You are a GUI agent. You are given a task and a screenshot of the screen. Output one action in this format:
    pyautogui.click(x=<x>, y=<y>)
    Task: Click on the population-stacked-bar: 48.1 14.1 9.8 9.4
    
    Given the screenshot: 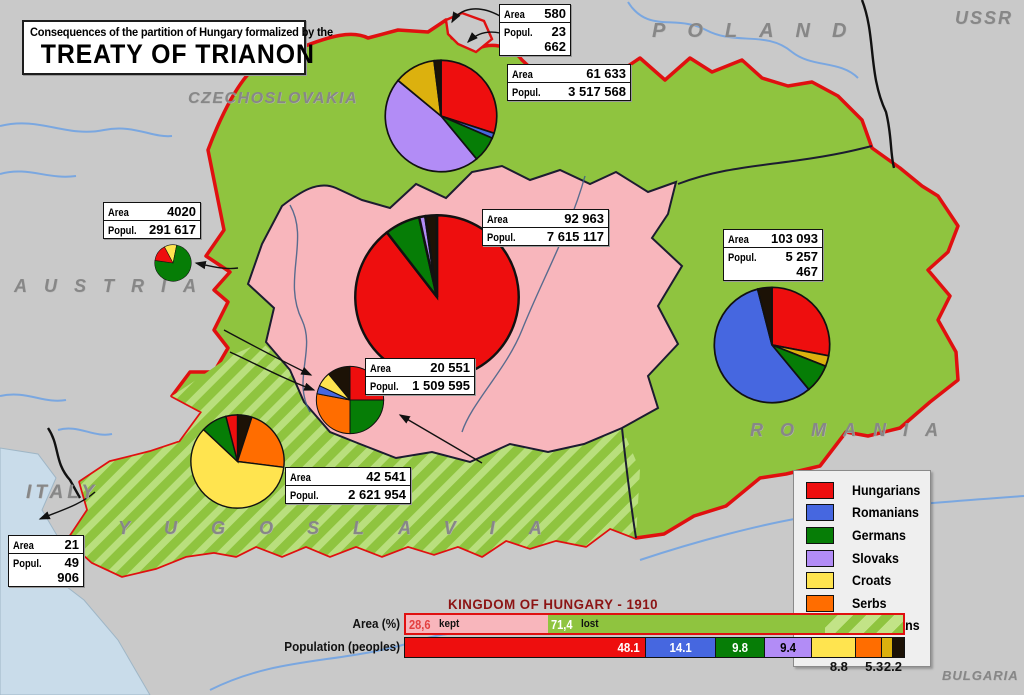 What is the action you would take?
    pyautogui.click(x=654, y=647)
    